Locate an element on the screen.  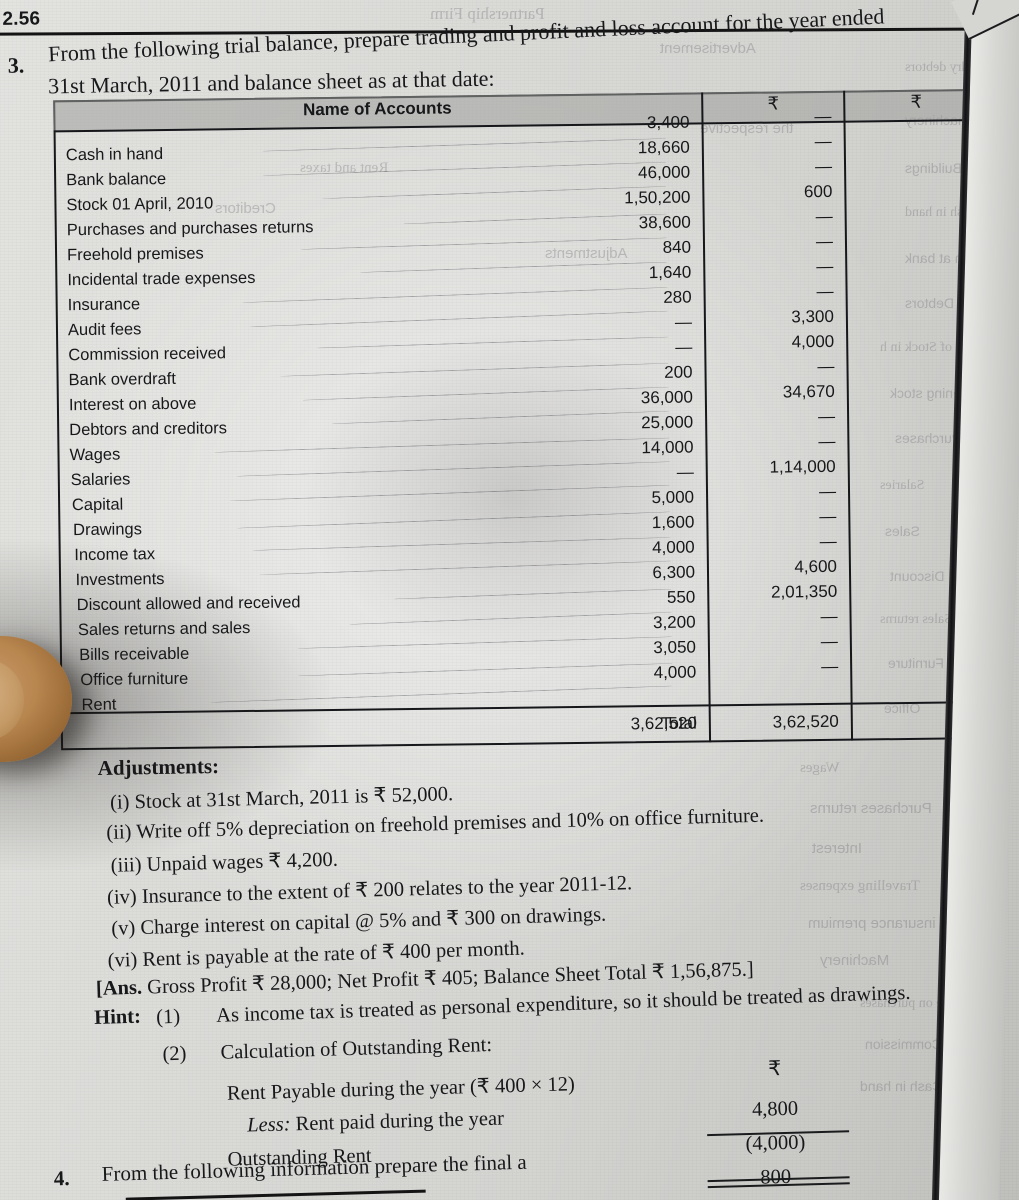
debit-amount: 6,300 is located at coordinates (674, 572).